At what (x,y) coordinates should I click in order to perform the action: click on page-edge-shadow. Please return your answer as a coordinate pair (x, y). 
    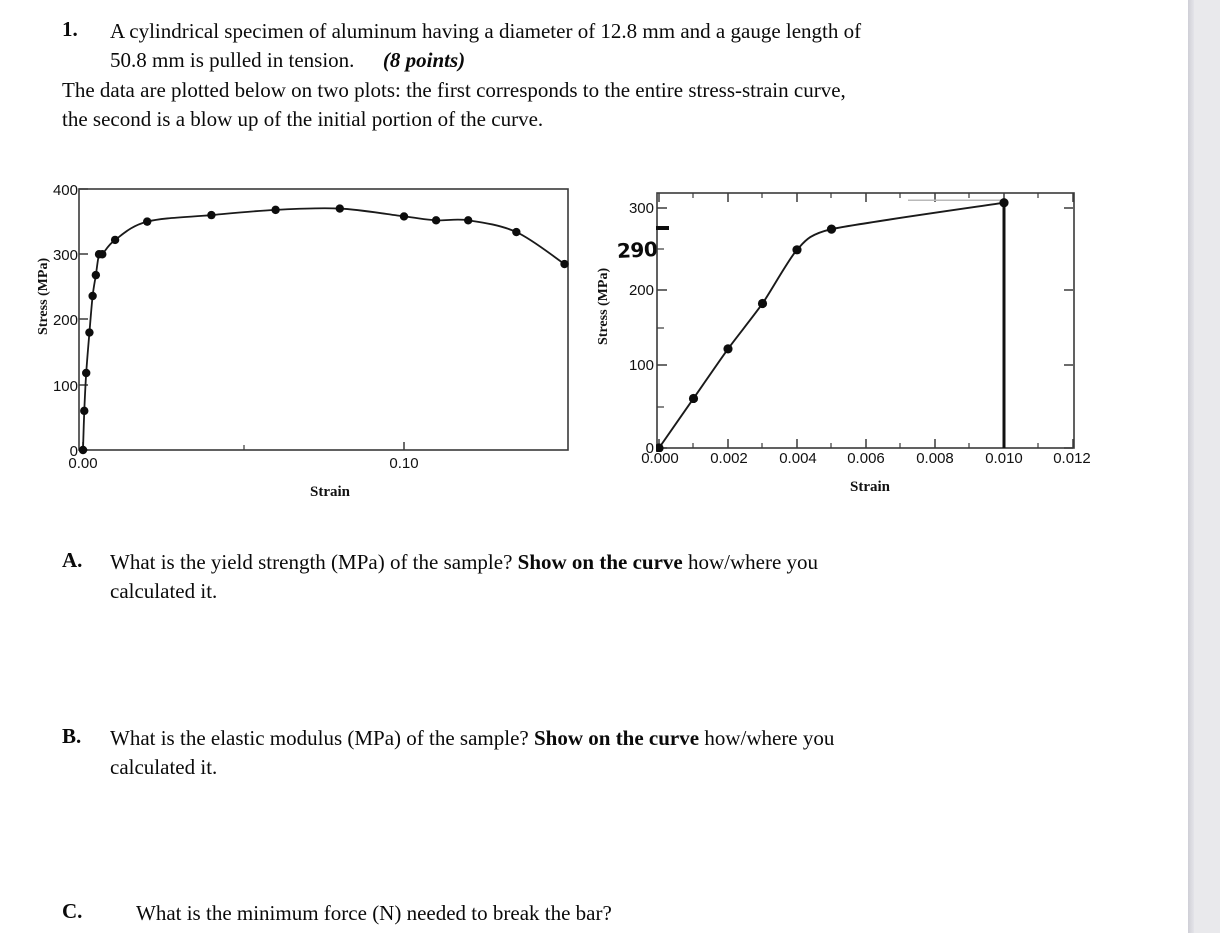
    Looking at the image, I should click on (1191, 466).